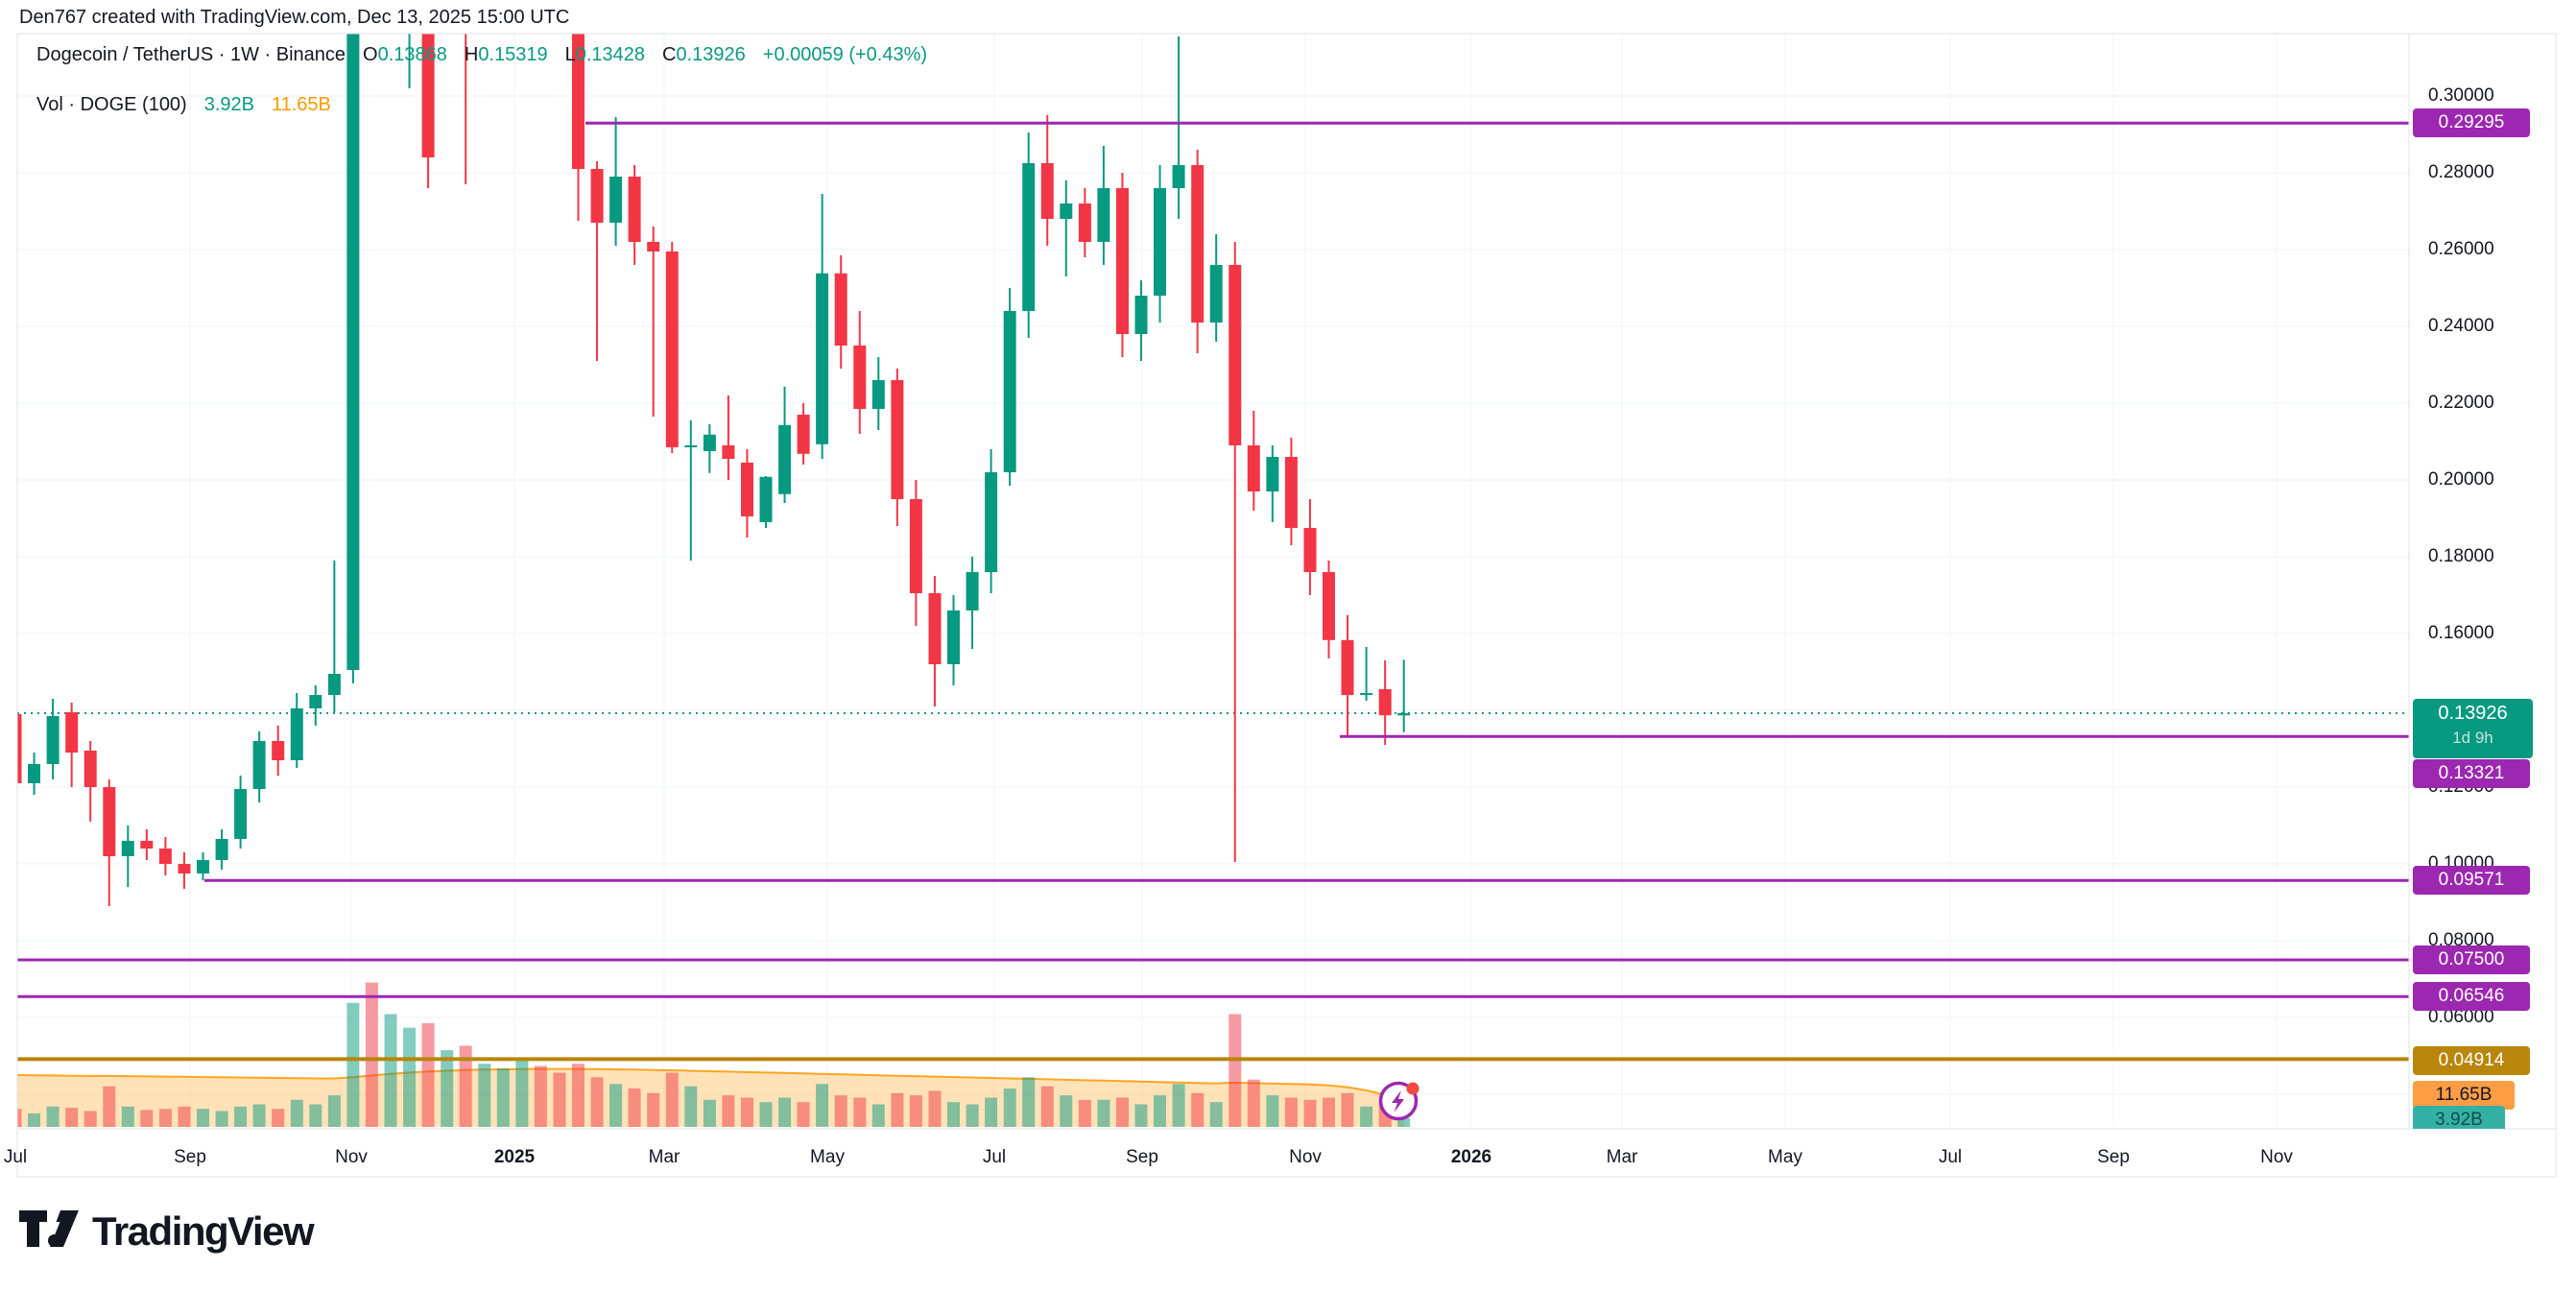 The width and height of the screenshot is (2576, 1292). What do you see at coordinates (2471, 959) in the screenshot?
I see `price-level-badge: 0.07500` at bounding box center [2471, 959].